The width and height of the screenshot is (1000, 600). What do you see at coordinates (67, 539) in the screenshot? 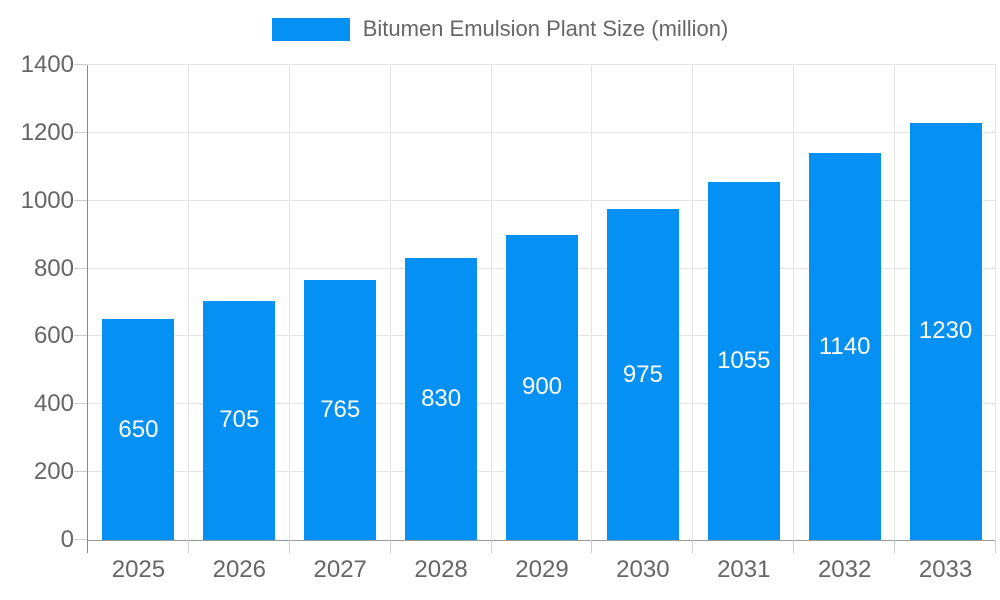
I see `y-axis-tick-label: 0` at bounding box center [67, 539].